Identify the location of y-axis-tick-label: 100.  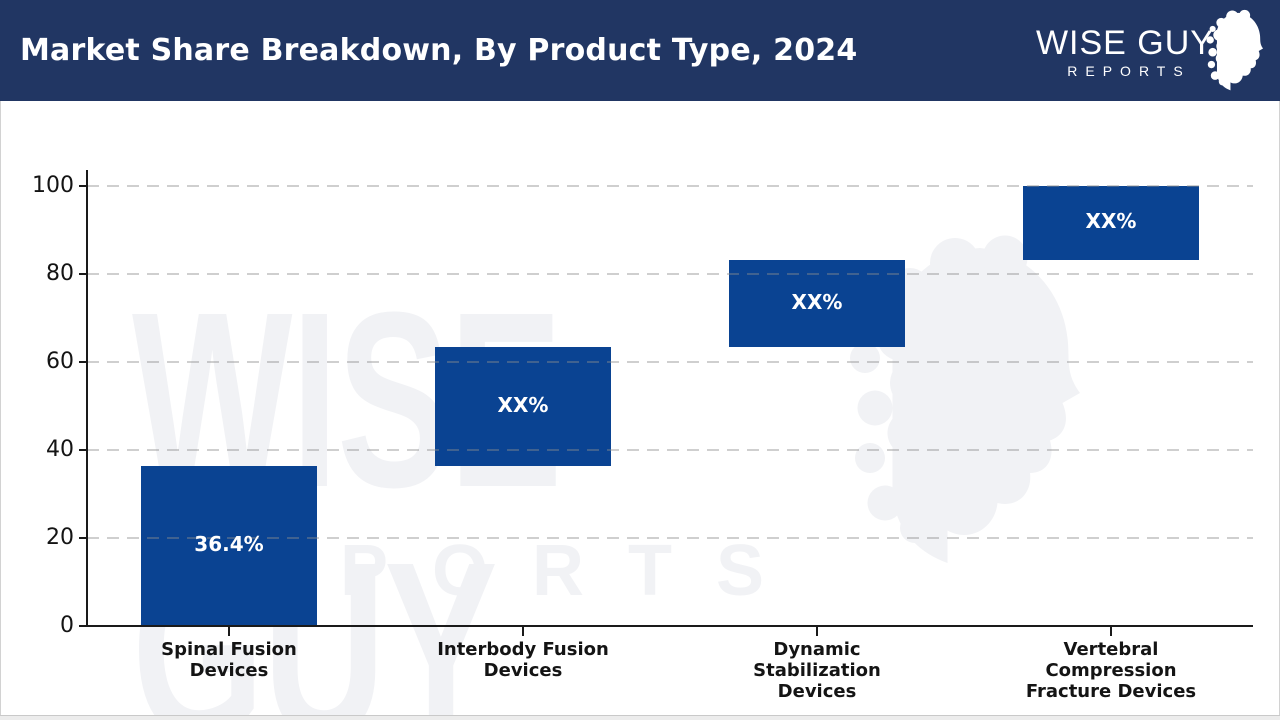
(53, 185).